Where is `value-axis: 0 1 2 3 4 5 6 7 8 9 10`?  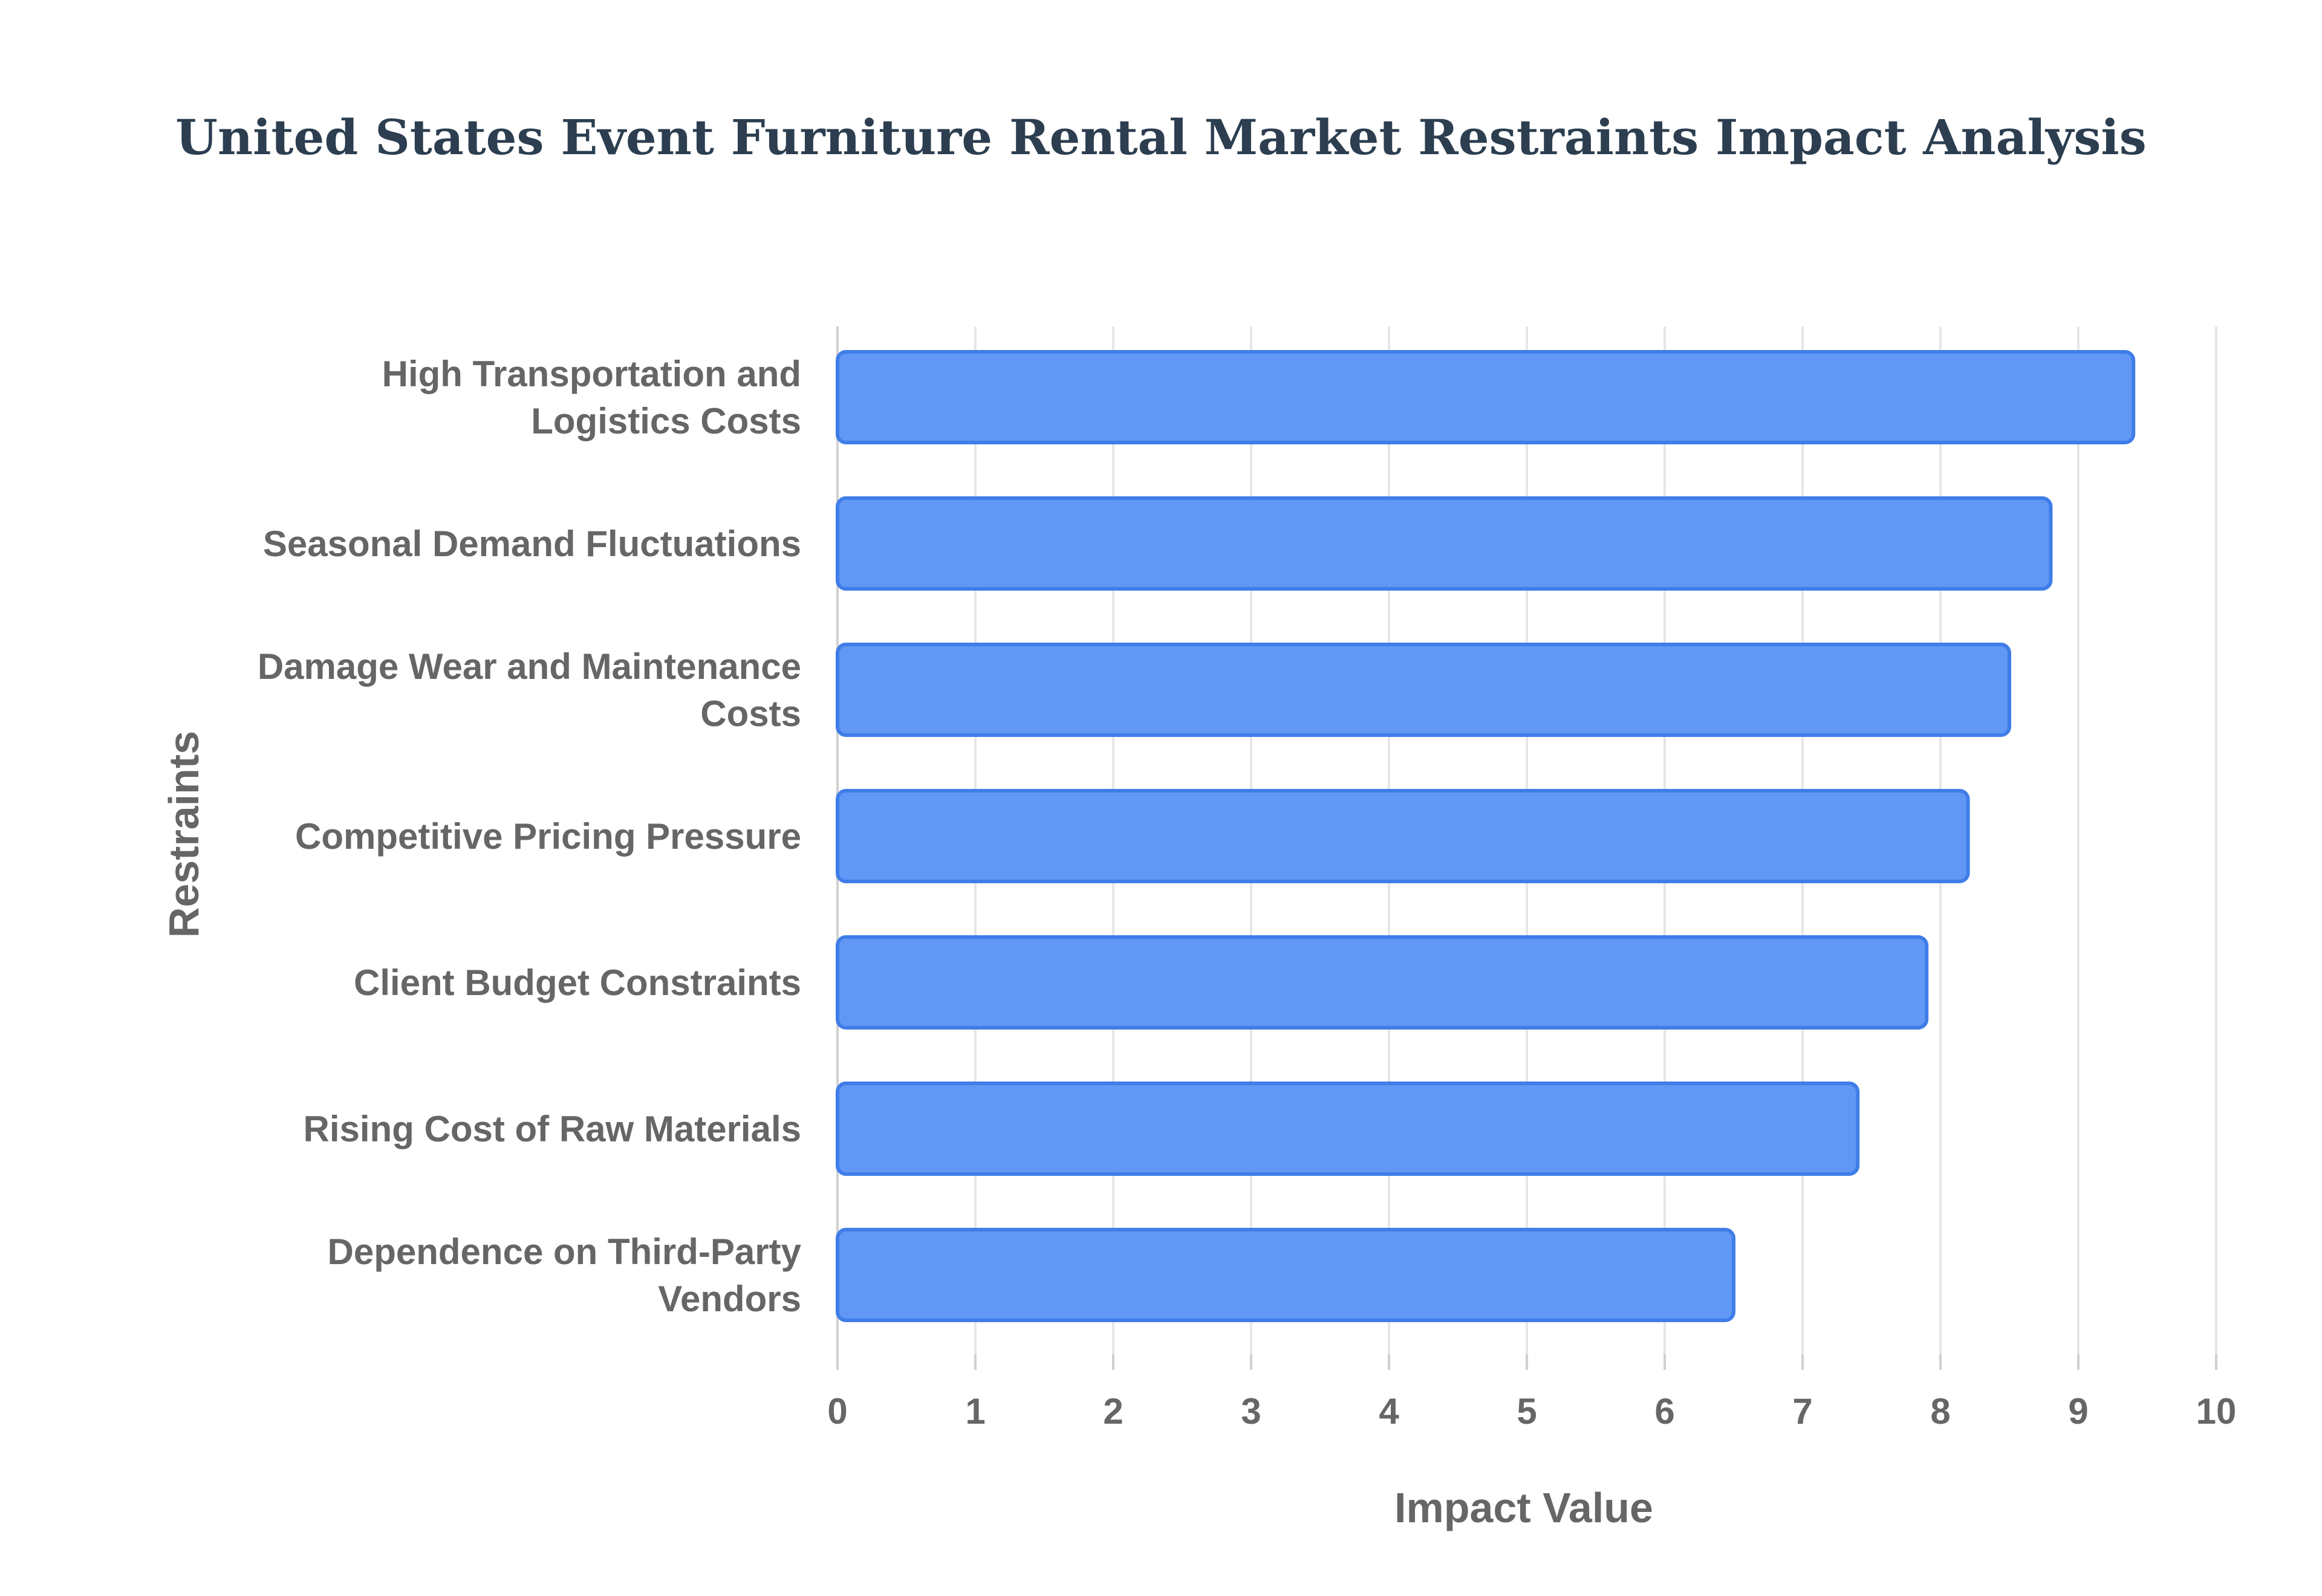 value-axis: 0 1 2 3 4 5 6 7 8 9 10 is located at coordinates (1531, 1393).